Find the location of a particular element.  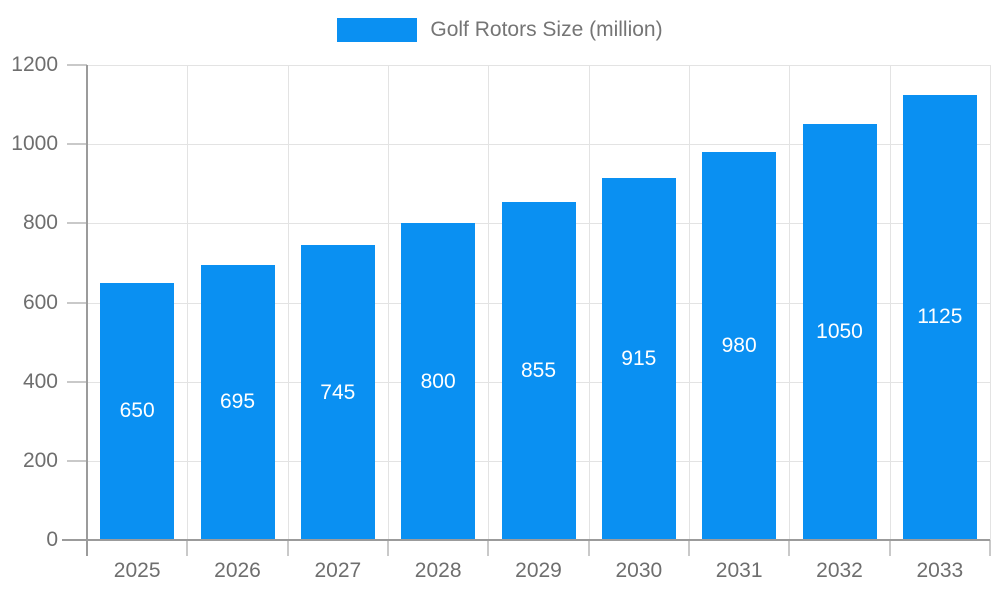

x-tick-label: 2028 is located at coordinates (438, 570).